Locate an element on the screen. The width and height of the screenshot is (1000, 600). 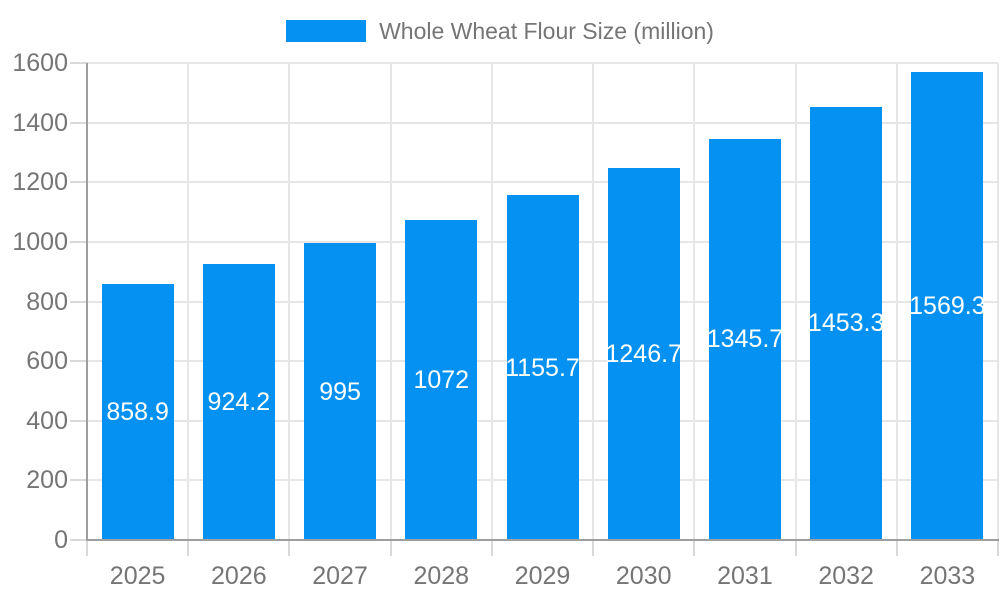
y-axis-label: 800 is located at coordinates (47, 301).